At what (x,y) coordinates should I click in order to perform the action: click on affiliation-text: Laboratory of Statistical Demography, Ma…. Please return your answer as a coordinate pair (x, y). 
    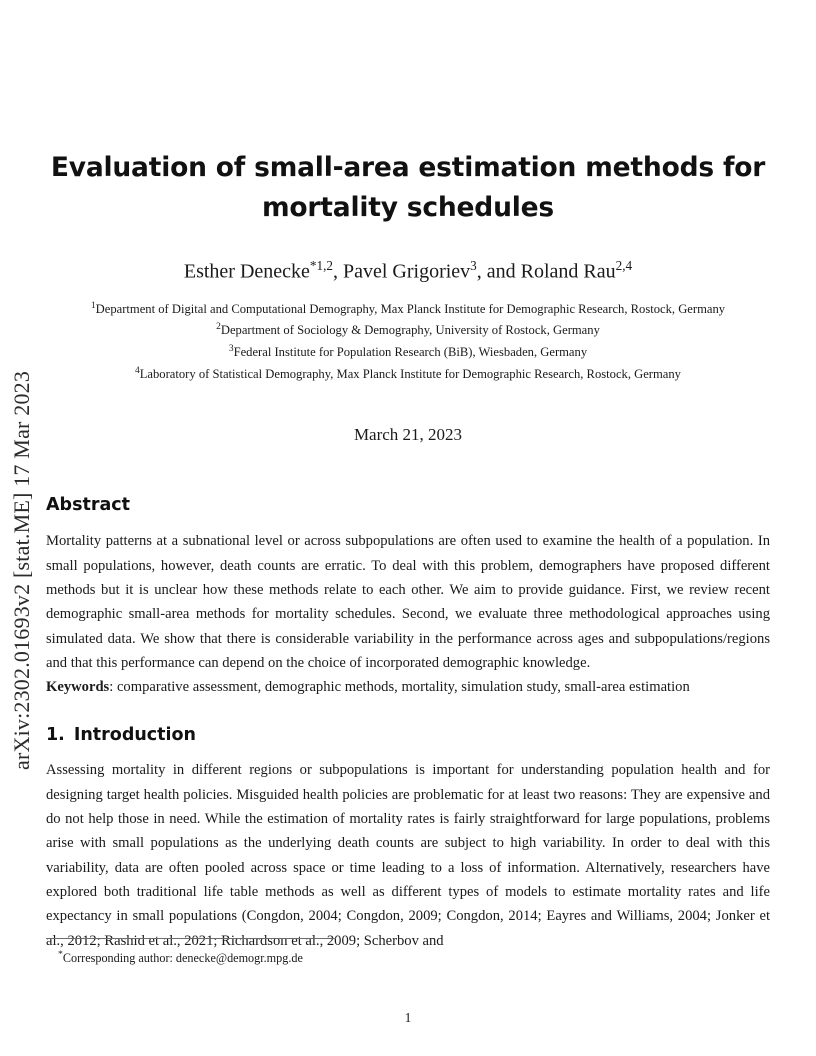
    Looking at the image, I should click on (410, 373).